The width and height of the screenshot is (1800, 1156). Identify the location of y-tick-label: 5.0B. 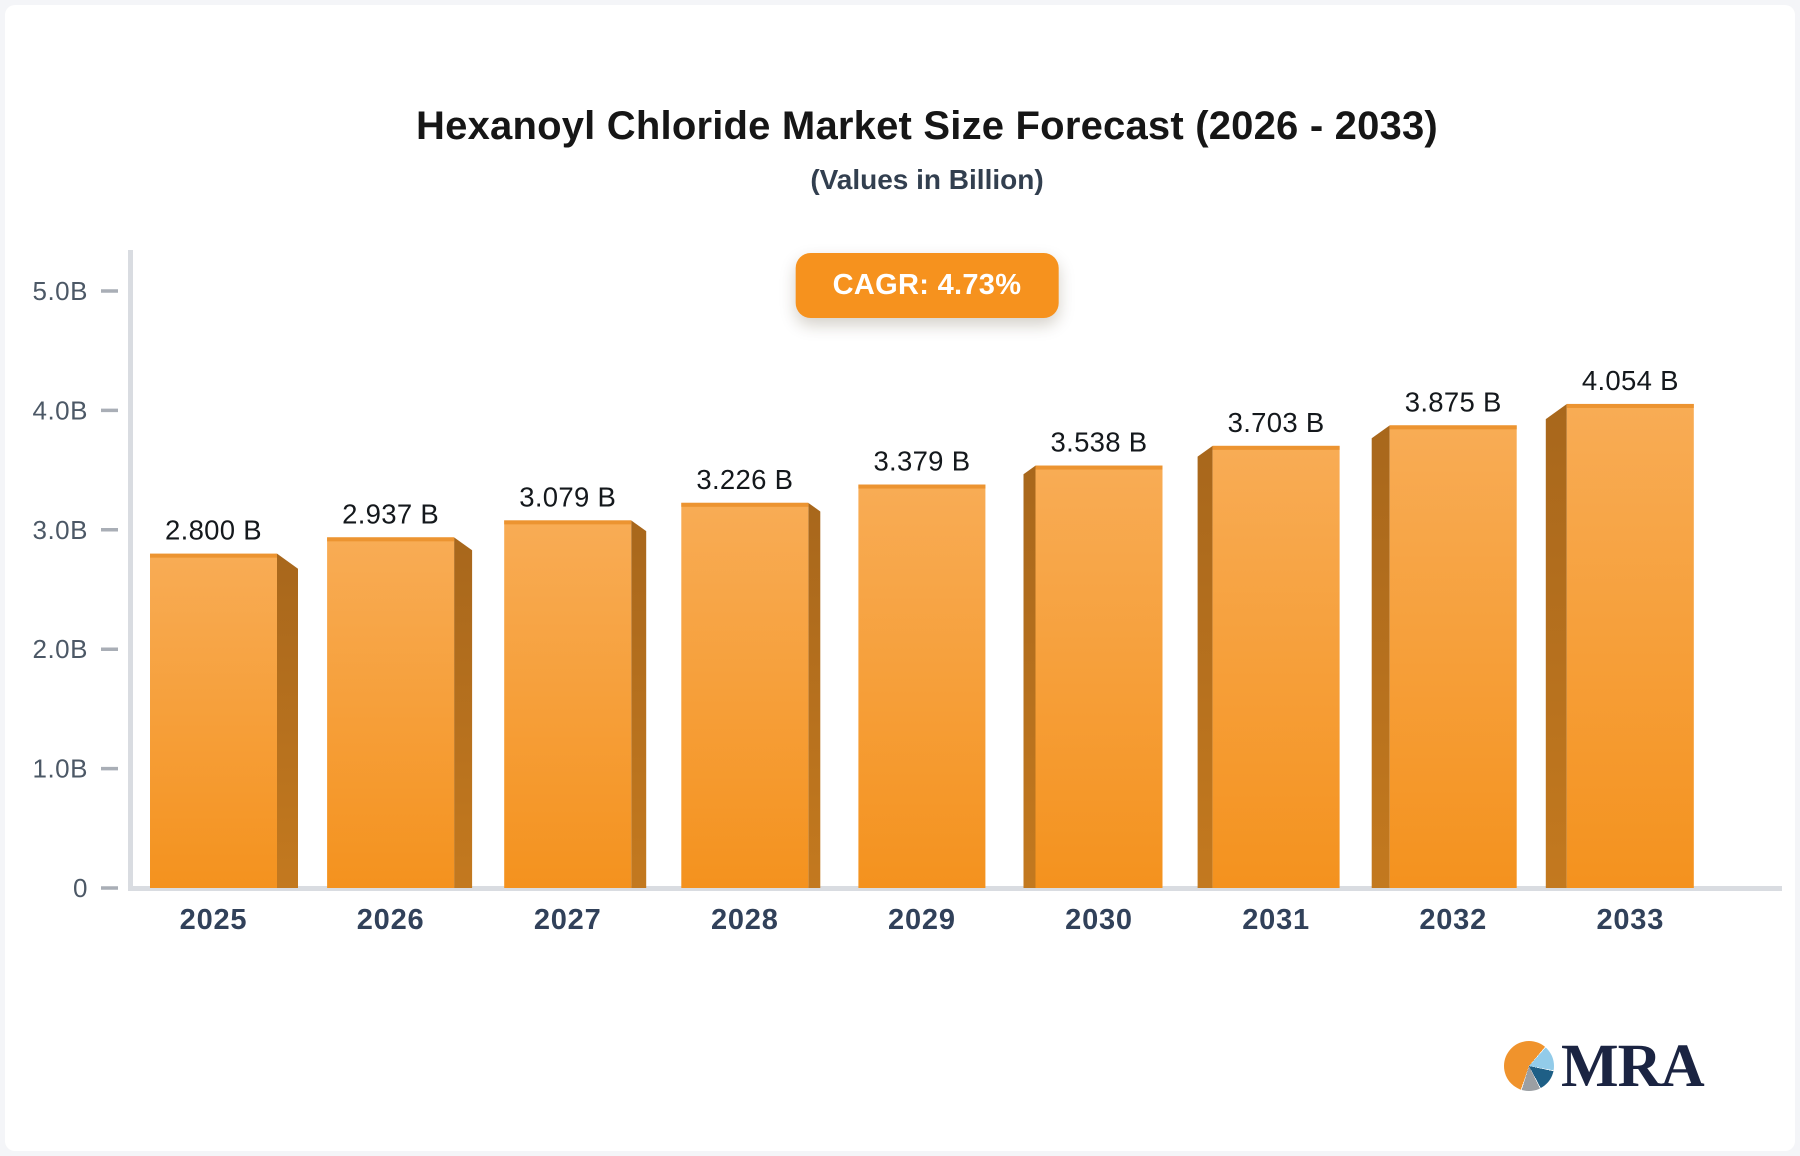
(61, 291).